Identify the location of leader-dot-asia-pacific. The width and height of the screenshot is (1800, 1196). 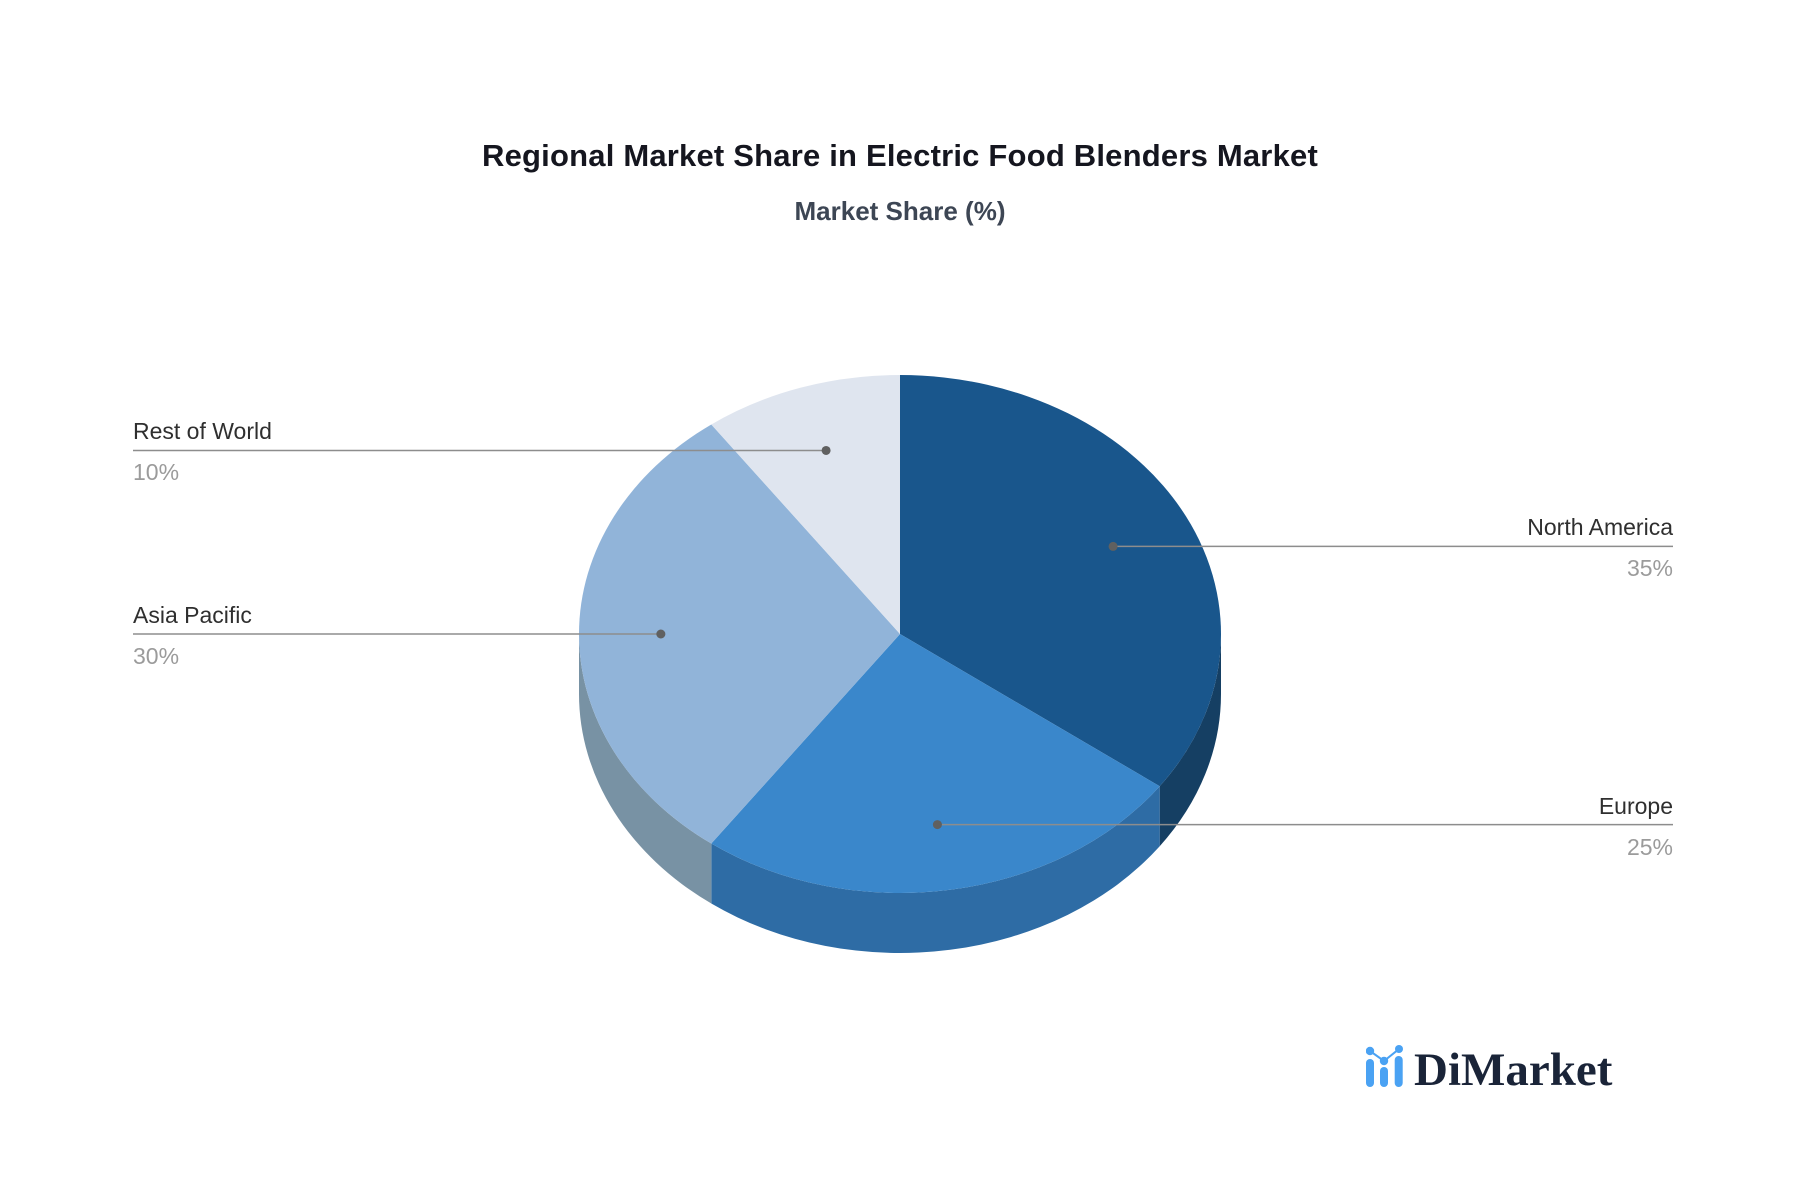
(661, 634).